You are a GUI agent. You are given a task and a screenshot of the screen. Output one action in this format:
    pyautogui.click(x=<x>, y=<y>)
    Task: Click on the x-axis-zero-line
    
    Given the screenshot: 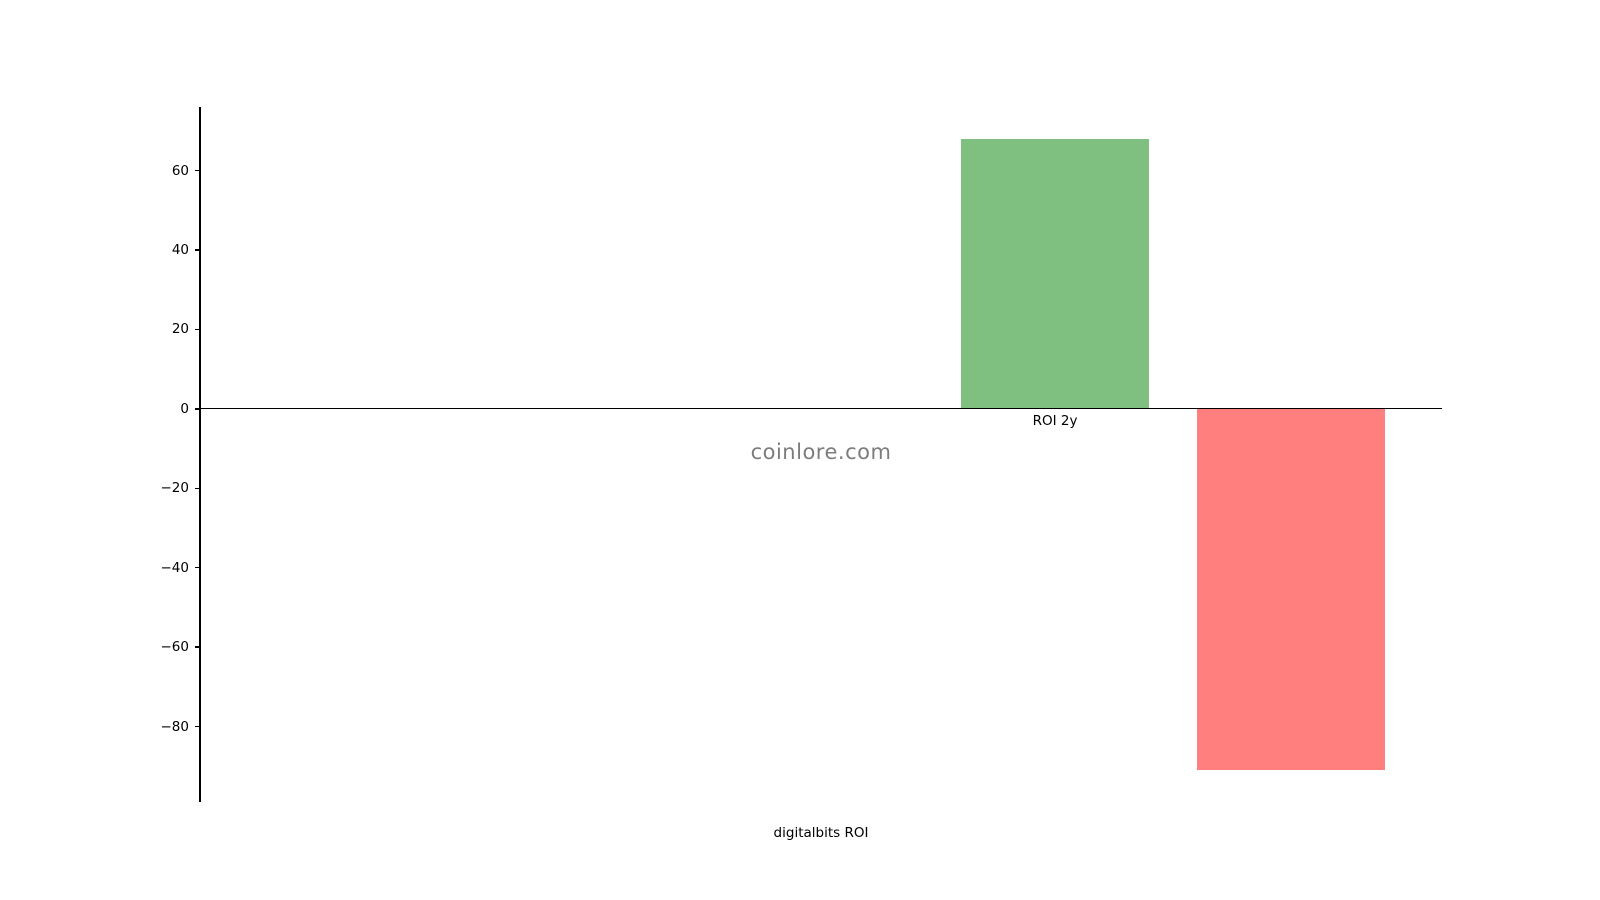 What is the action you would take?
    pyautogui.click(x=821, y=408)
    